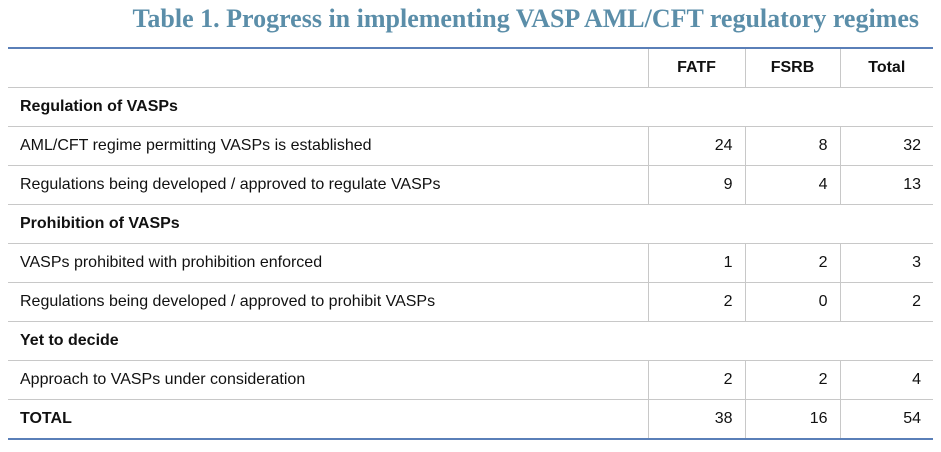 The image size is (941, 452). Describe the element at coordinates (886, 146) in the screenshot. I see `value-cell: 32` at that location.